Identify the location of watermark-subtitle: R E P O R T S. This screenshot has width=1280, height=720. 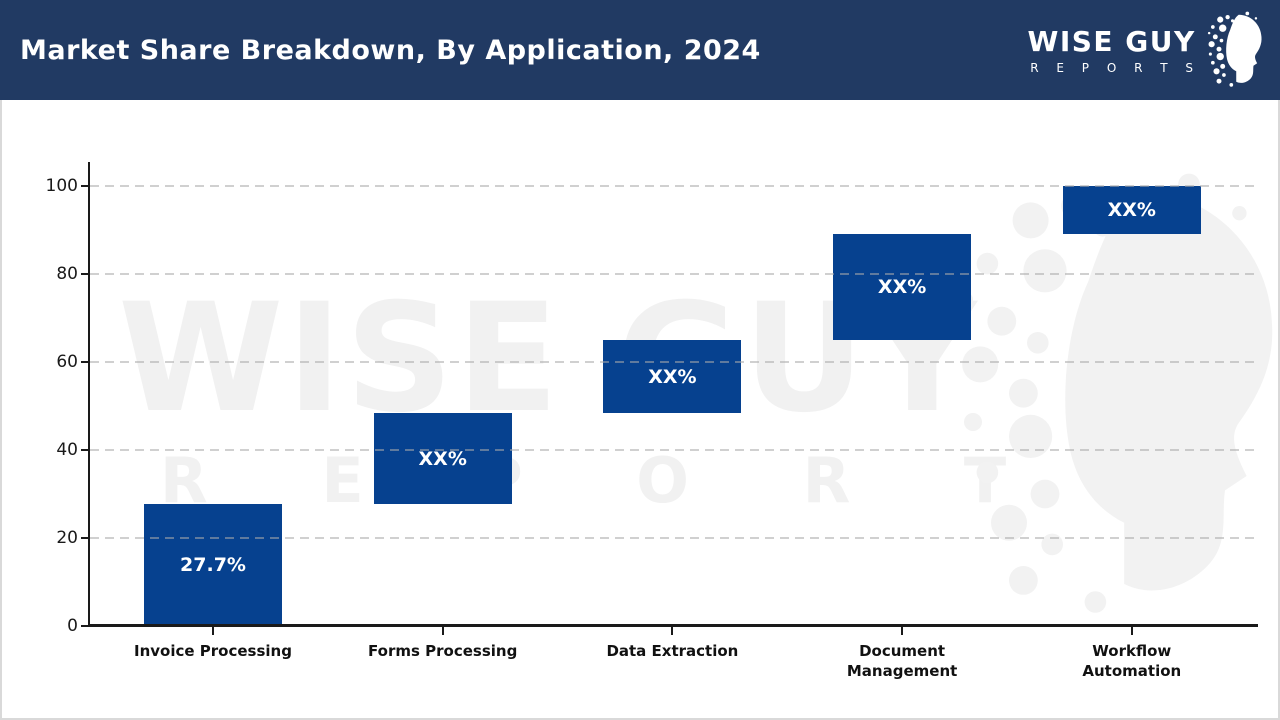
(685, 480).